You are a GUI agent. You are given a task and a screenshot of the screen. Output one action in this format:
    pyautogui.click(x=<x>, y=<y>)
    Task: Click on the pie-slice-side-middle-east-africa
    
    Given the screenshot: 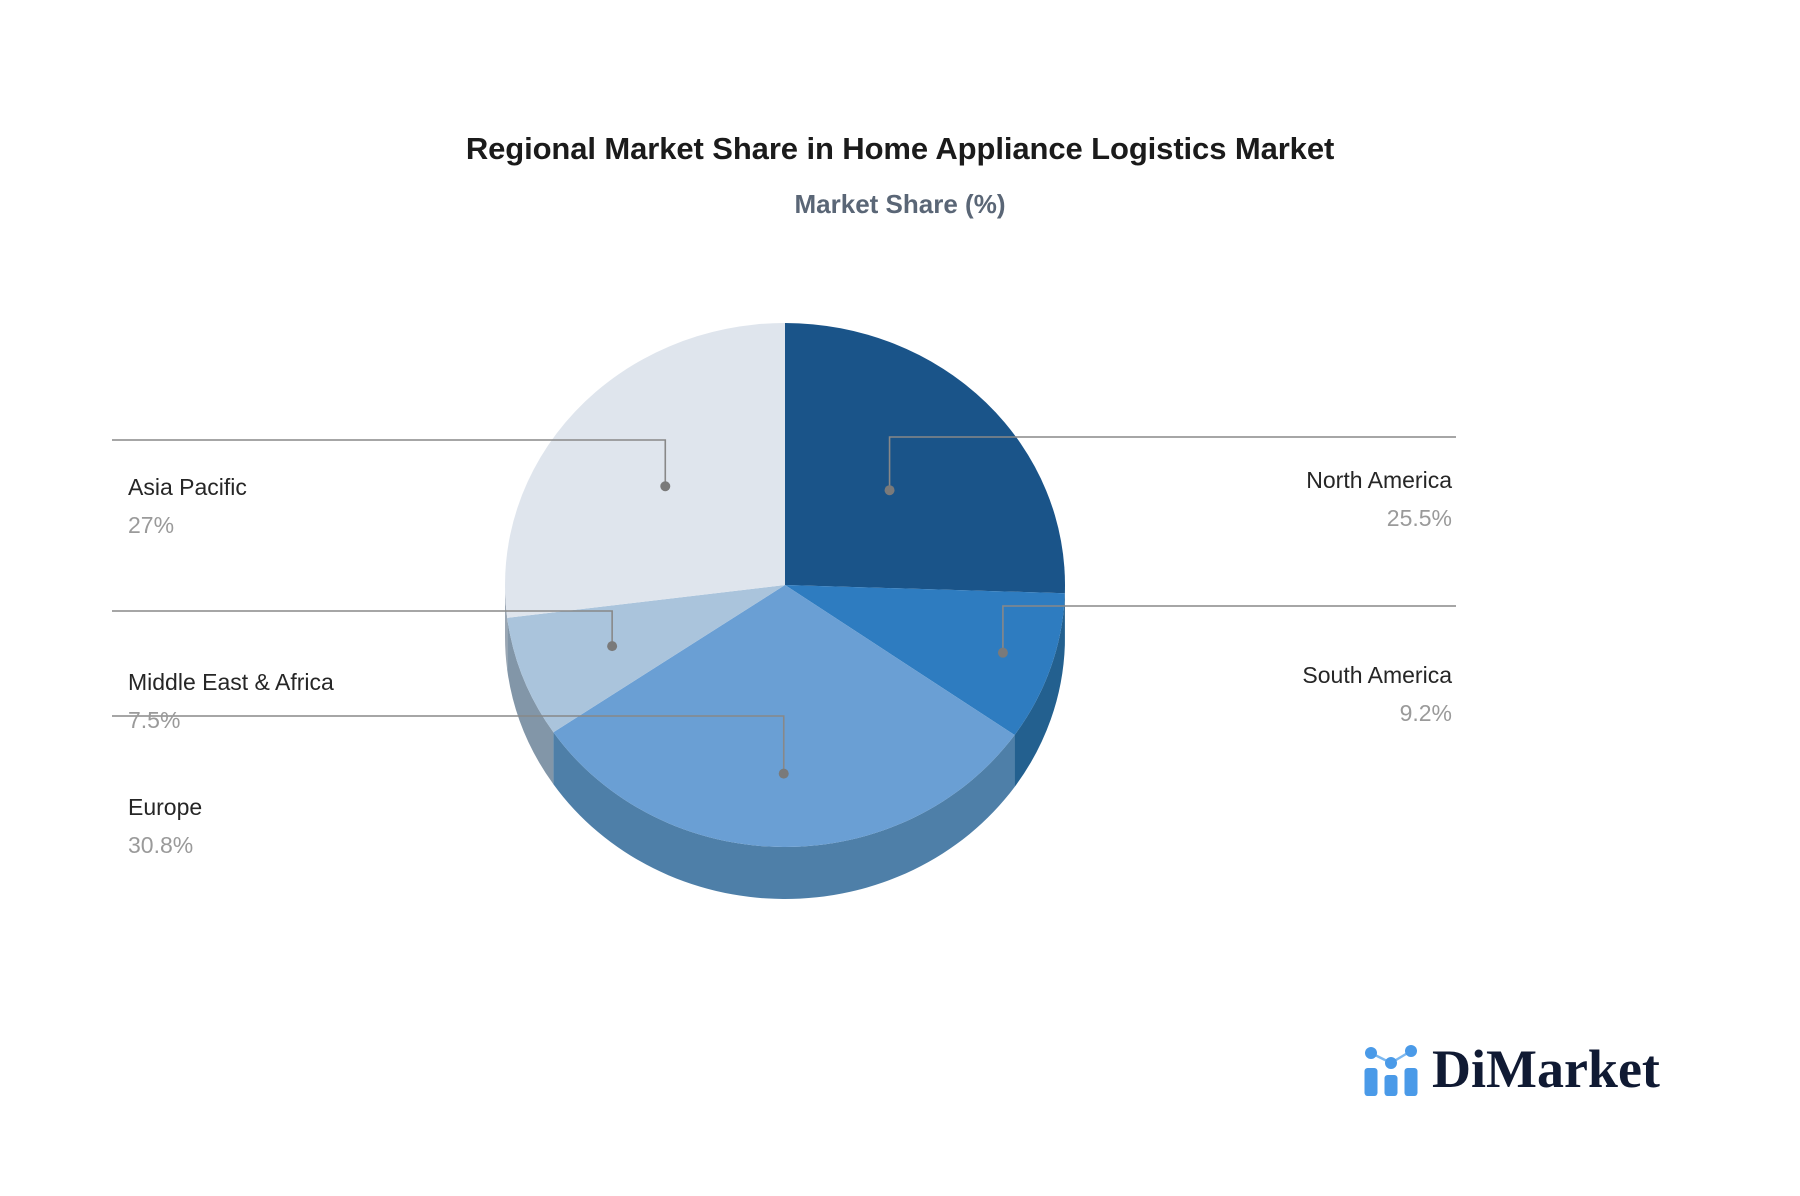 What is the action you would take?
    pyautogui.click(x=530, y=701)
    